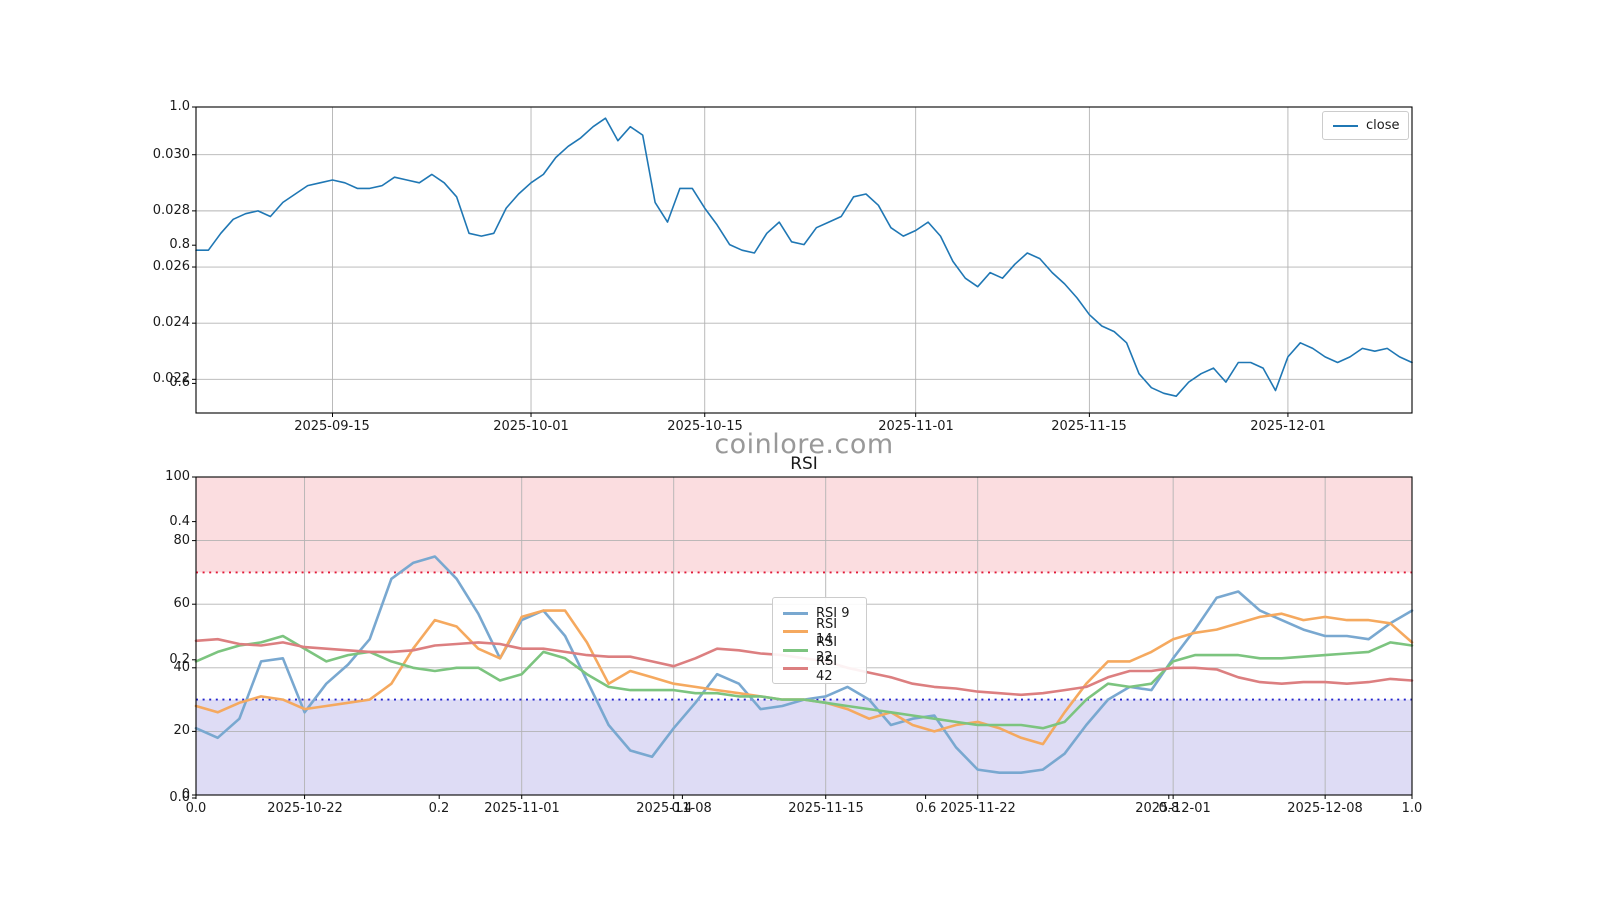 The width and height of the screenshot is (1600, 900). I want to click on legend-item-rsi-42: RSI 42, so click(819, 669).